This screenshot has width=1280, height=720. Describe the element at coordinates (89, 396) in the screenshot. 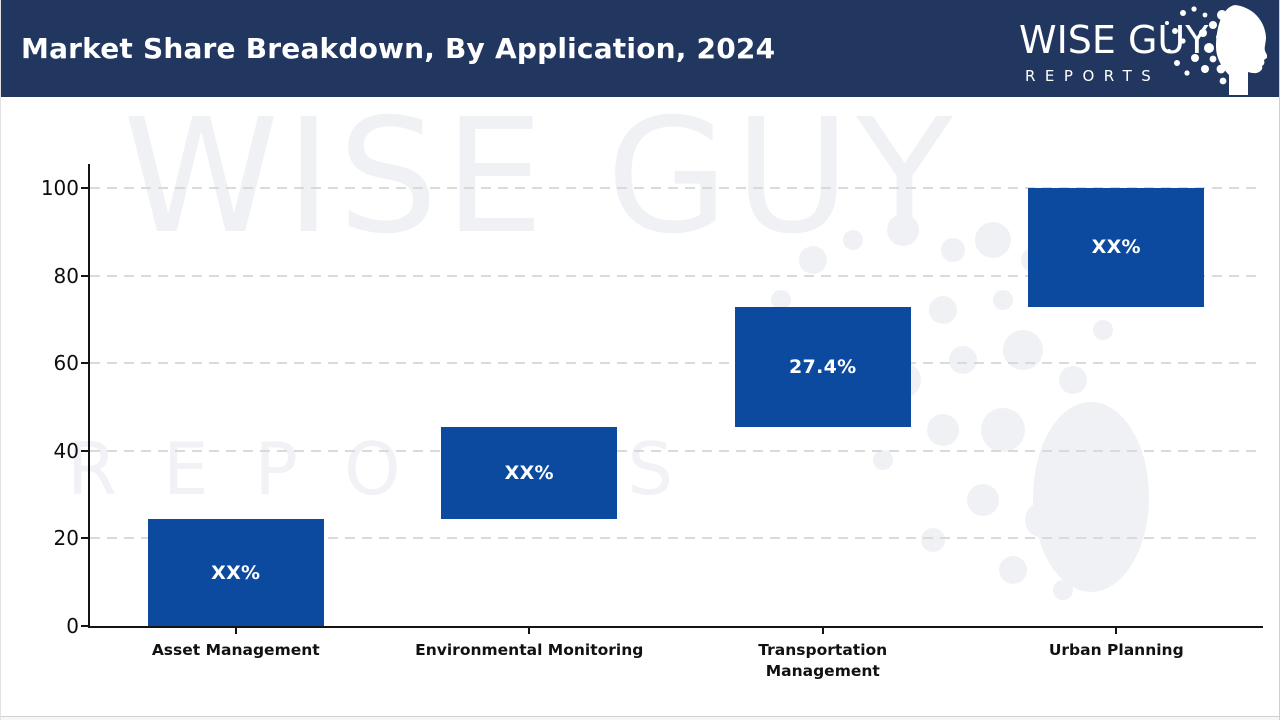

I see `y-axis-line` at that location.